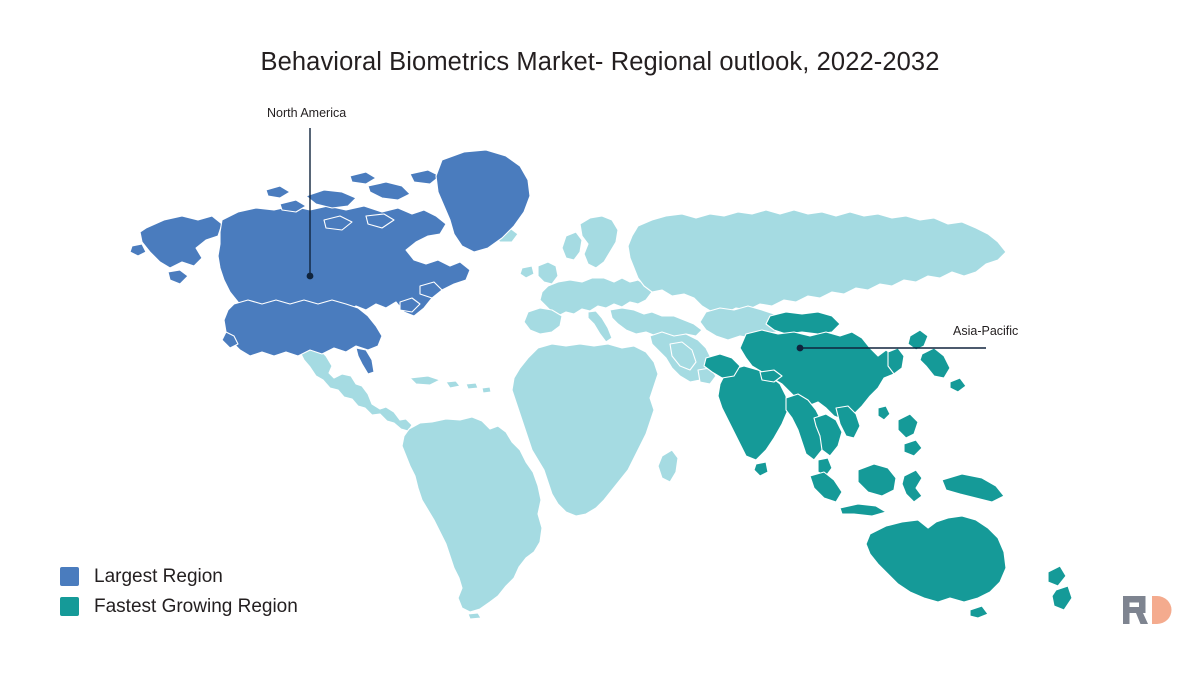 The width and height of the screenshot is (1200, 674). What do you see at coordinates (69, 606) in the screenshot?
I see `legend-swatch-fastest-growing-region` at bounding box center [69, 606].